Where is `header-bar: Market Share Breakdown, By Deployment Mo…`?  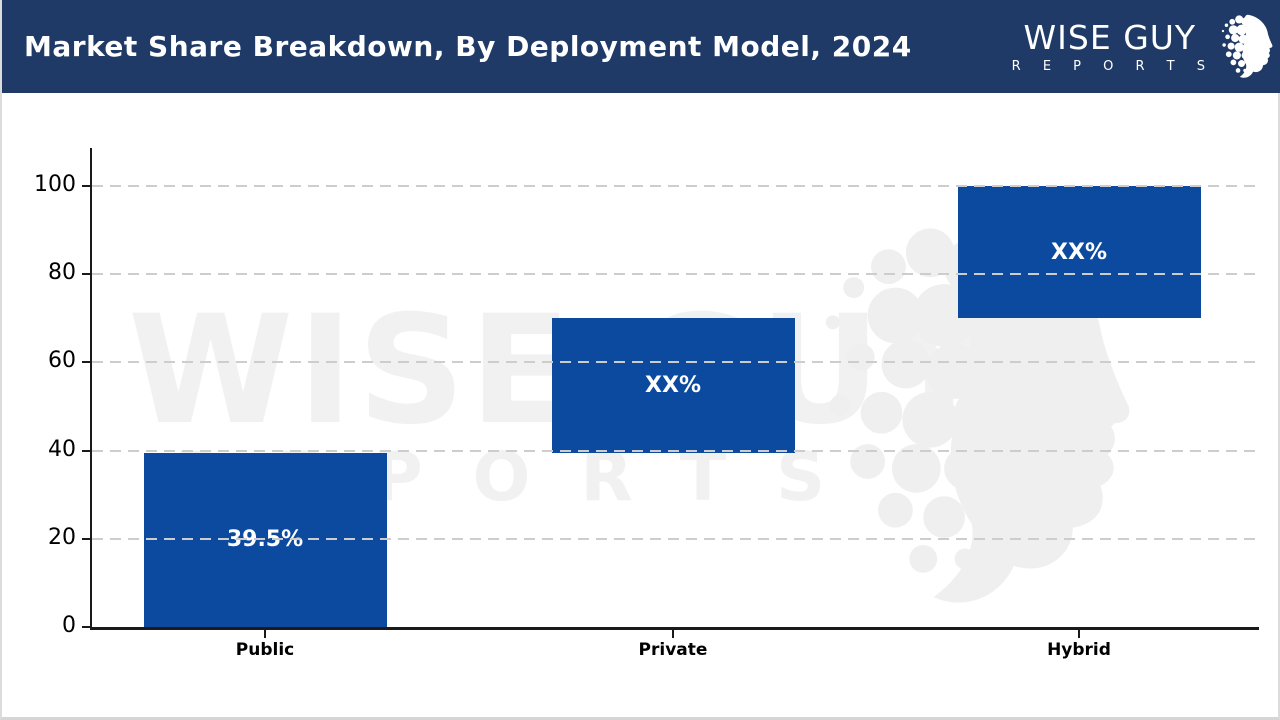 header-bar: Market Share Breakdown, By Deployment Mo… is located at coordinates (641, 46).